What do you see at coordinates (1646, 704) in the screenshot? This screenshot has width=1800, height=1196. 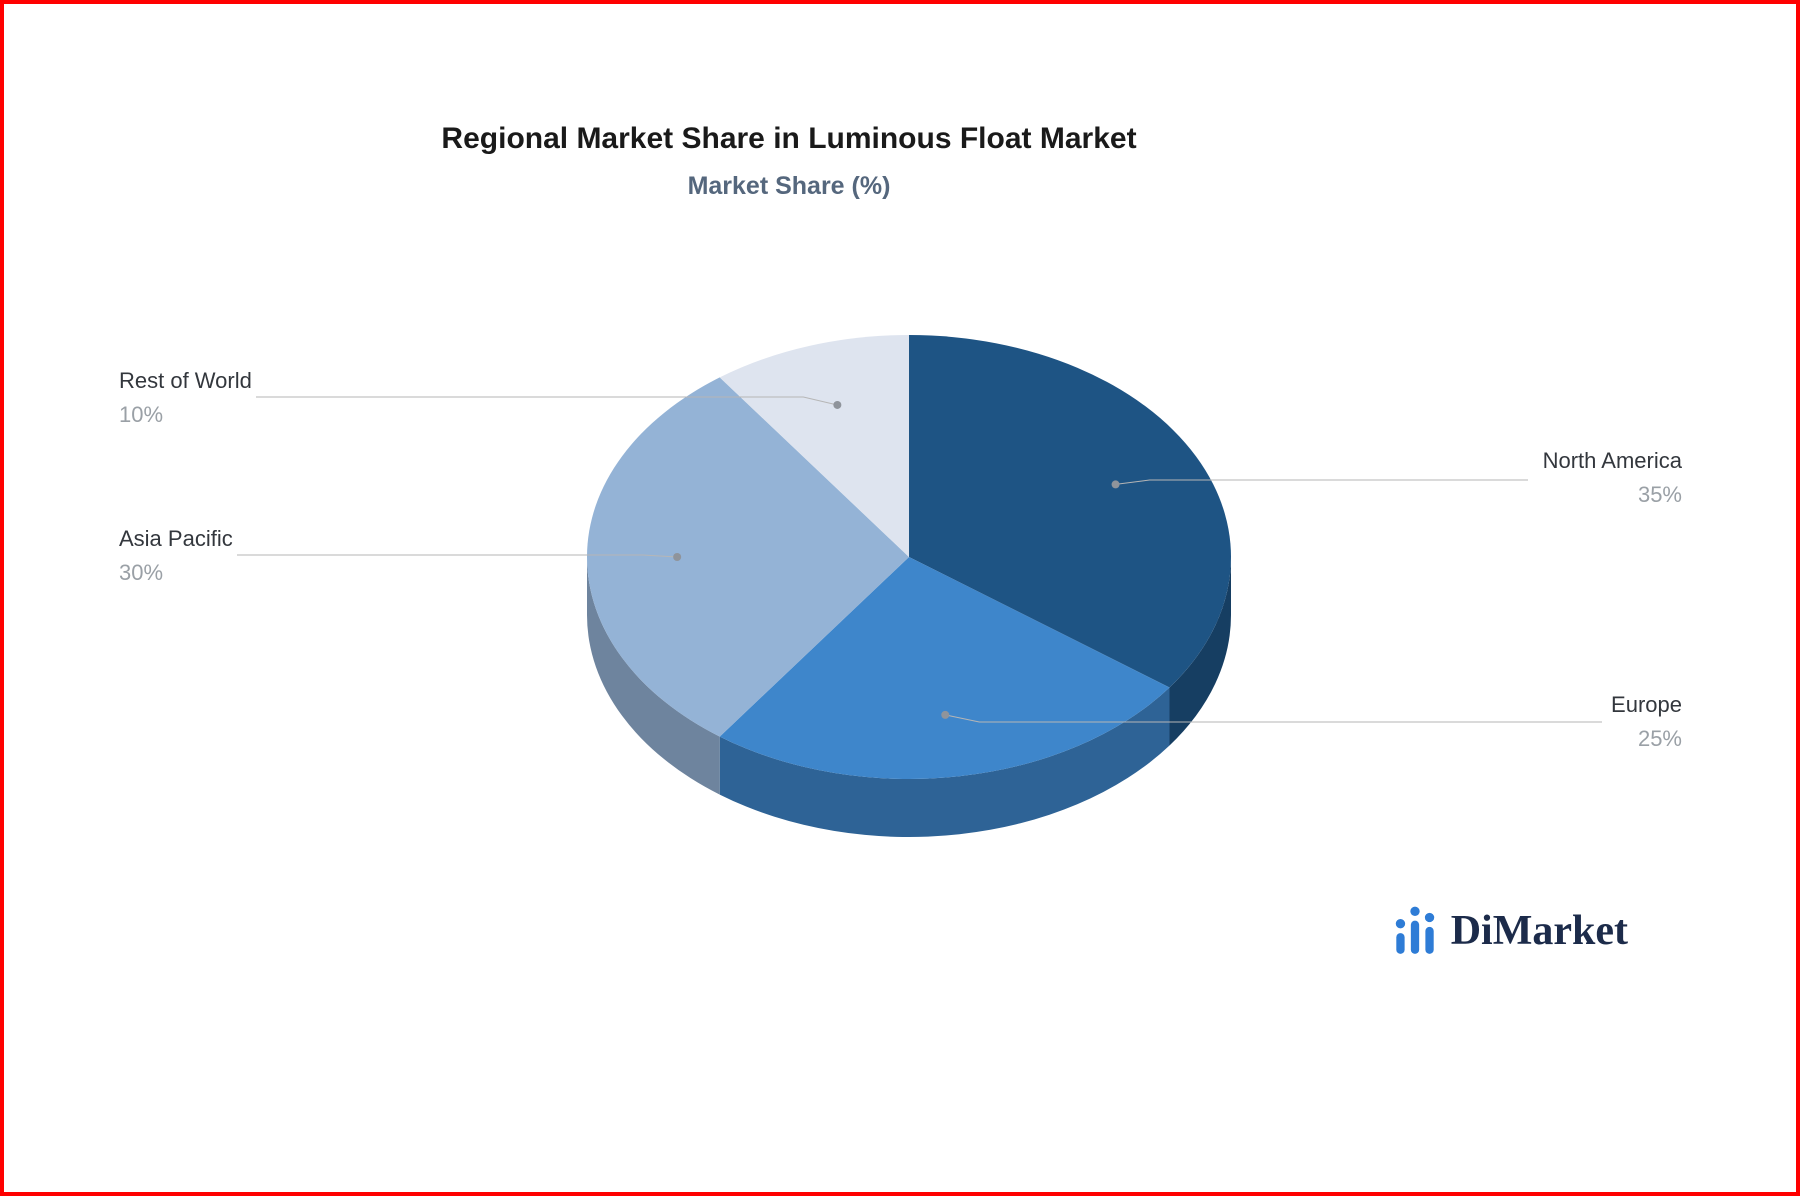 I see `callout-label: Europe` at bounding box center [1646, 704].